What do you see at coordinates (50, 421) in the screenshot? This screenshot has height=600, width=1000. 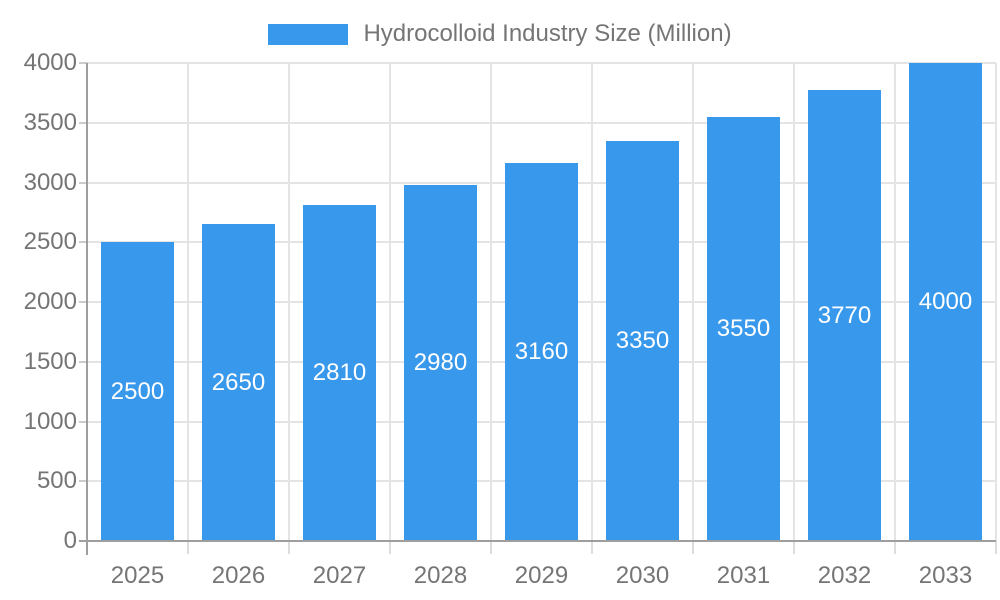 I see `y-axis-label: 1000` at bounding box center [50, 421].